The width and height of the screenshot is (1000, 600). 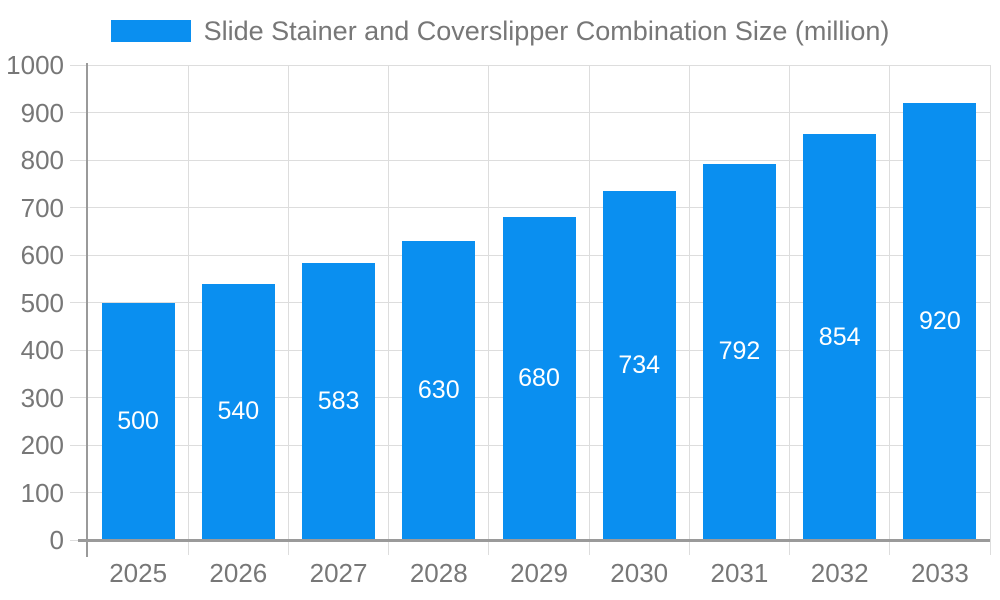 What do you see at coordinates (42, 302) in the screenshot?
I see `y-axis-tick-label: 500` at bounding box center [42, 302].